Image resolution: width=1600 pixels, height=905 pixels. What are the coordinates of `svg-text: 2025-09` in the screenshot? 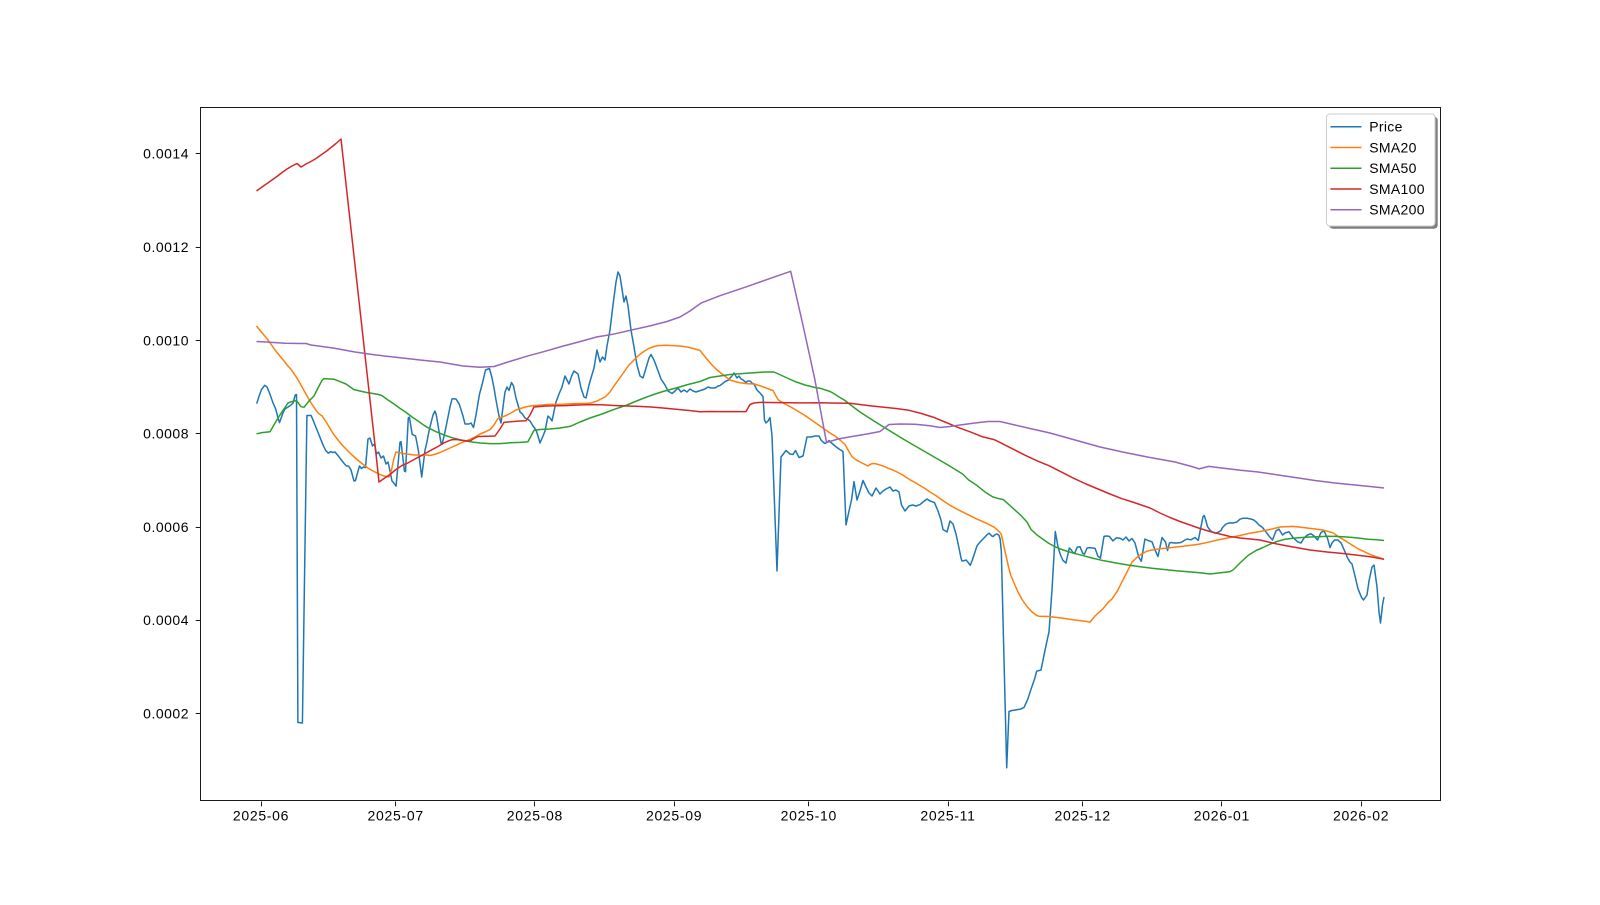 It's located at (674, 816).